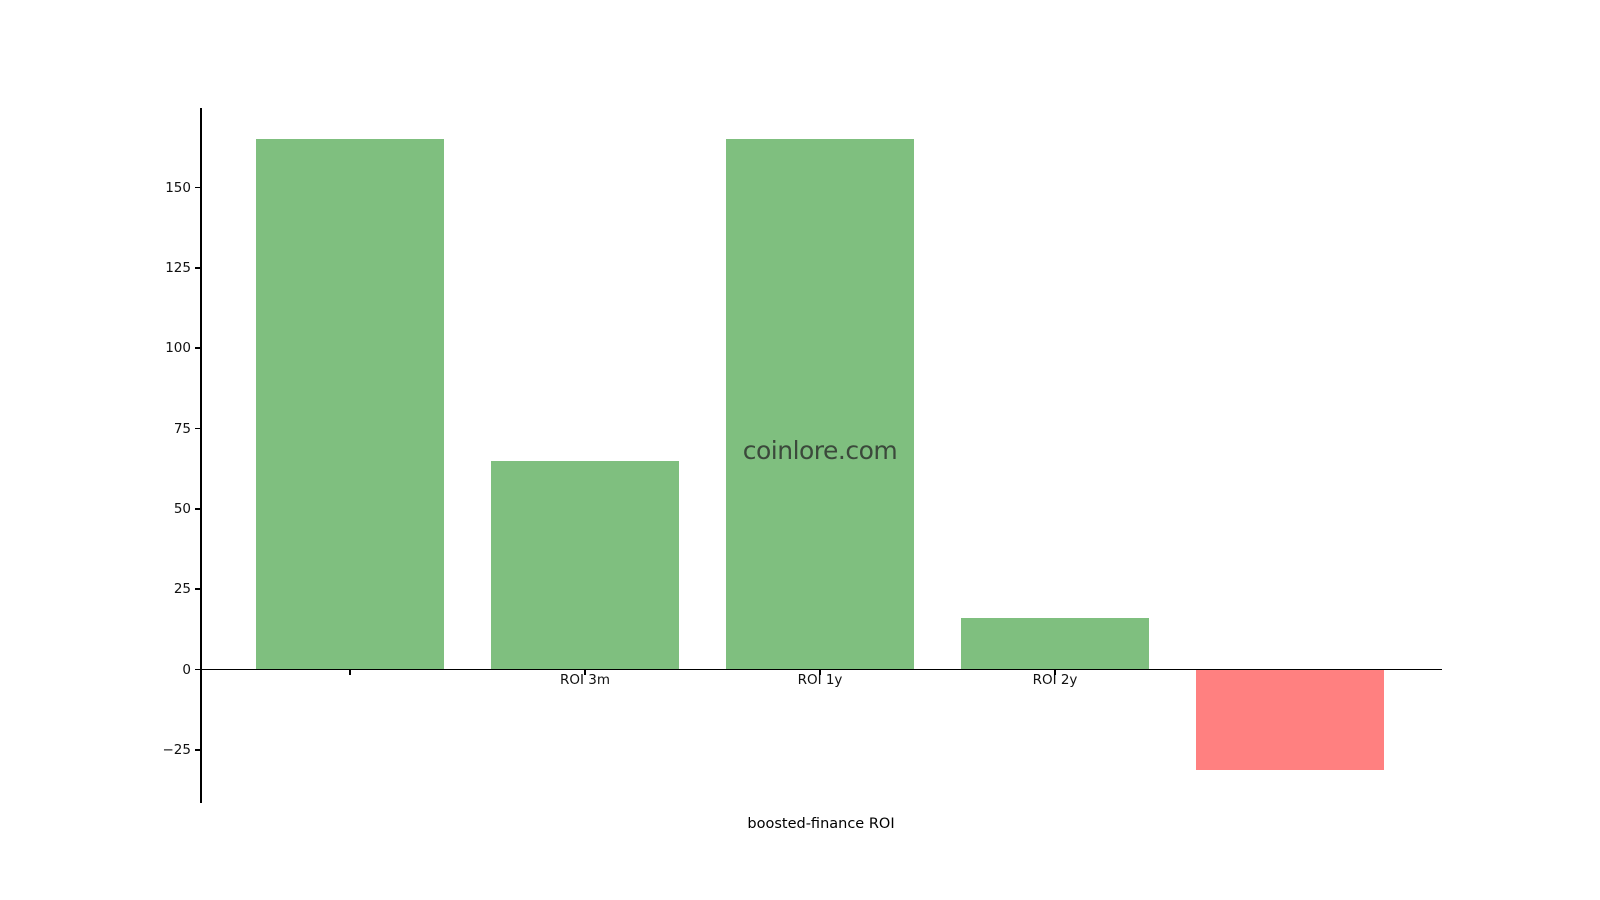  Describe the element at coordinates (820, 680) in the screenshot. I see `x-tick-label: ROI 1y` at that location.